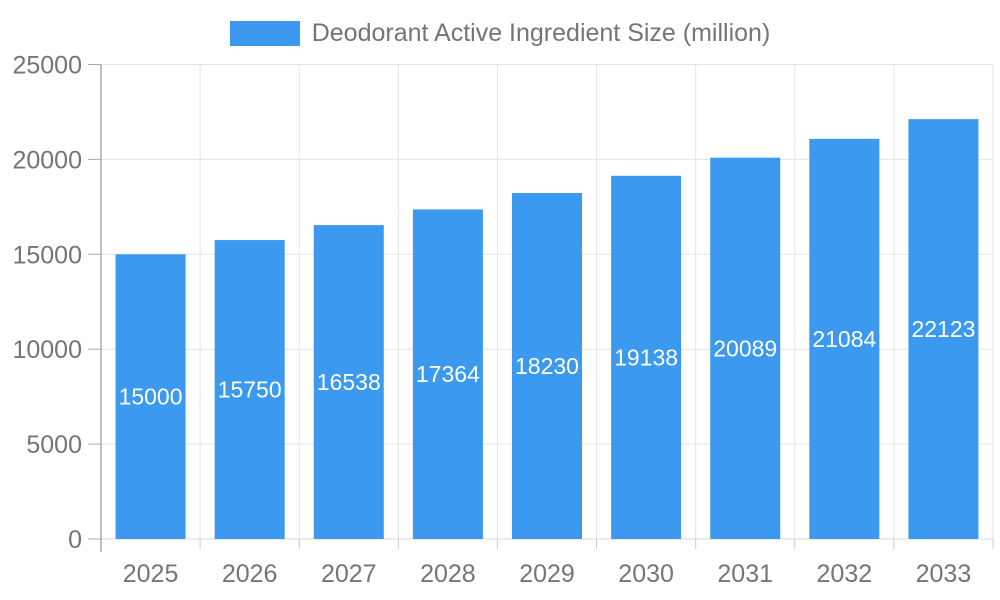  Describe the element at coordinates (944, 574) in the screenshot. I see `x-tick-label: 2033` at that location.